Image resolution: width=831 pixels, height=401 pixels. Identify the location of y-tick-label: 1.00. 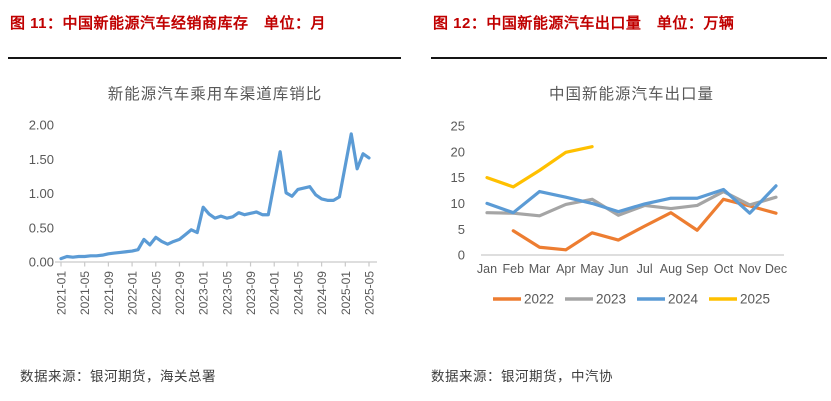
(41, 193).